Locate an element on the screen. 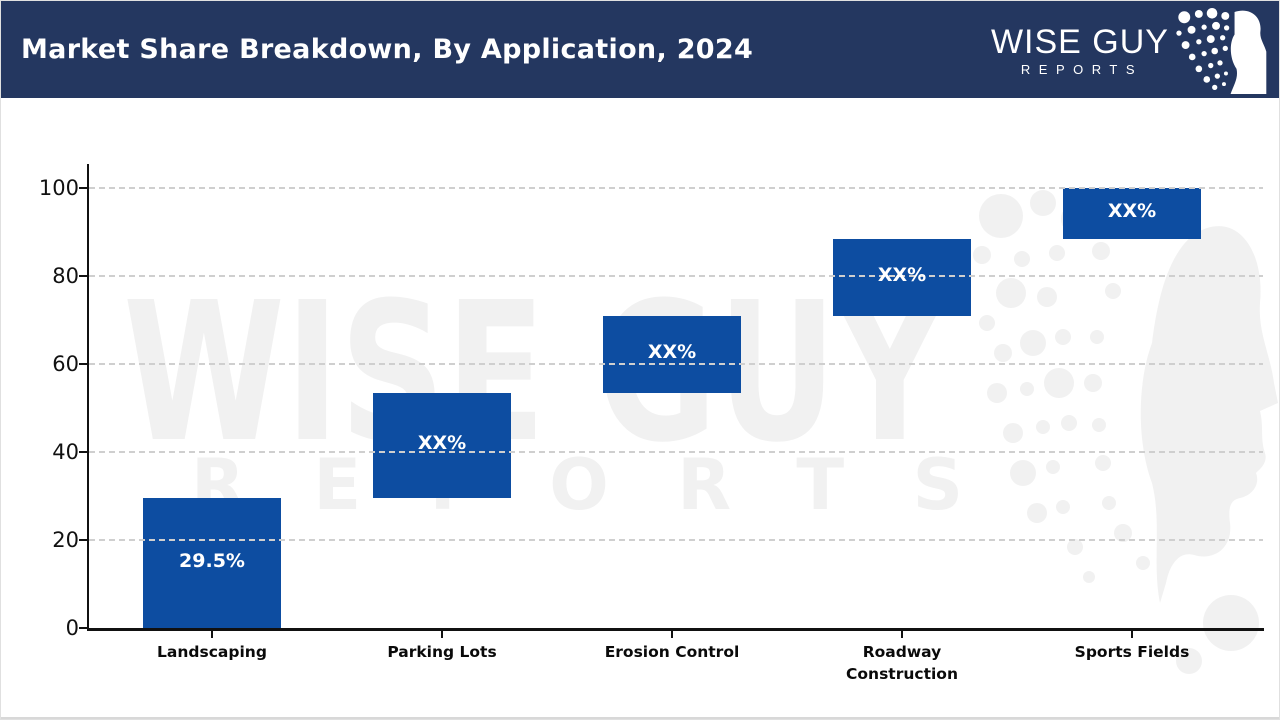  bar-landscaping is located at coordinates (212, 563).